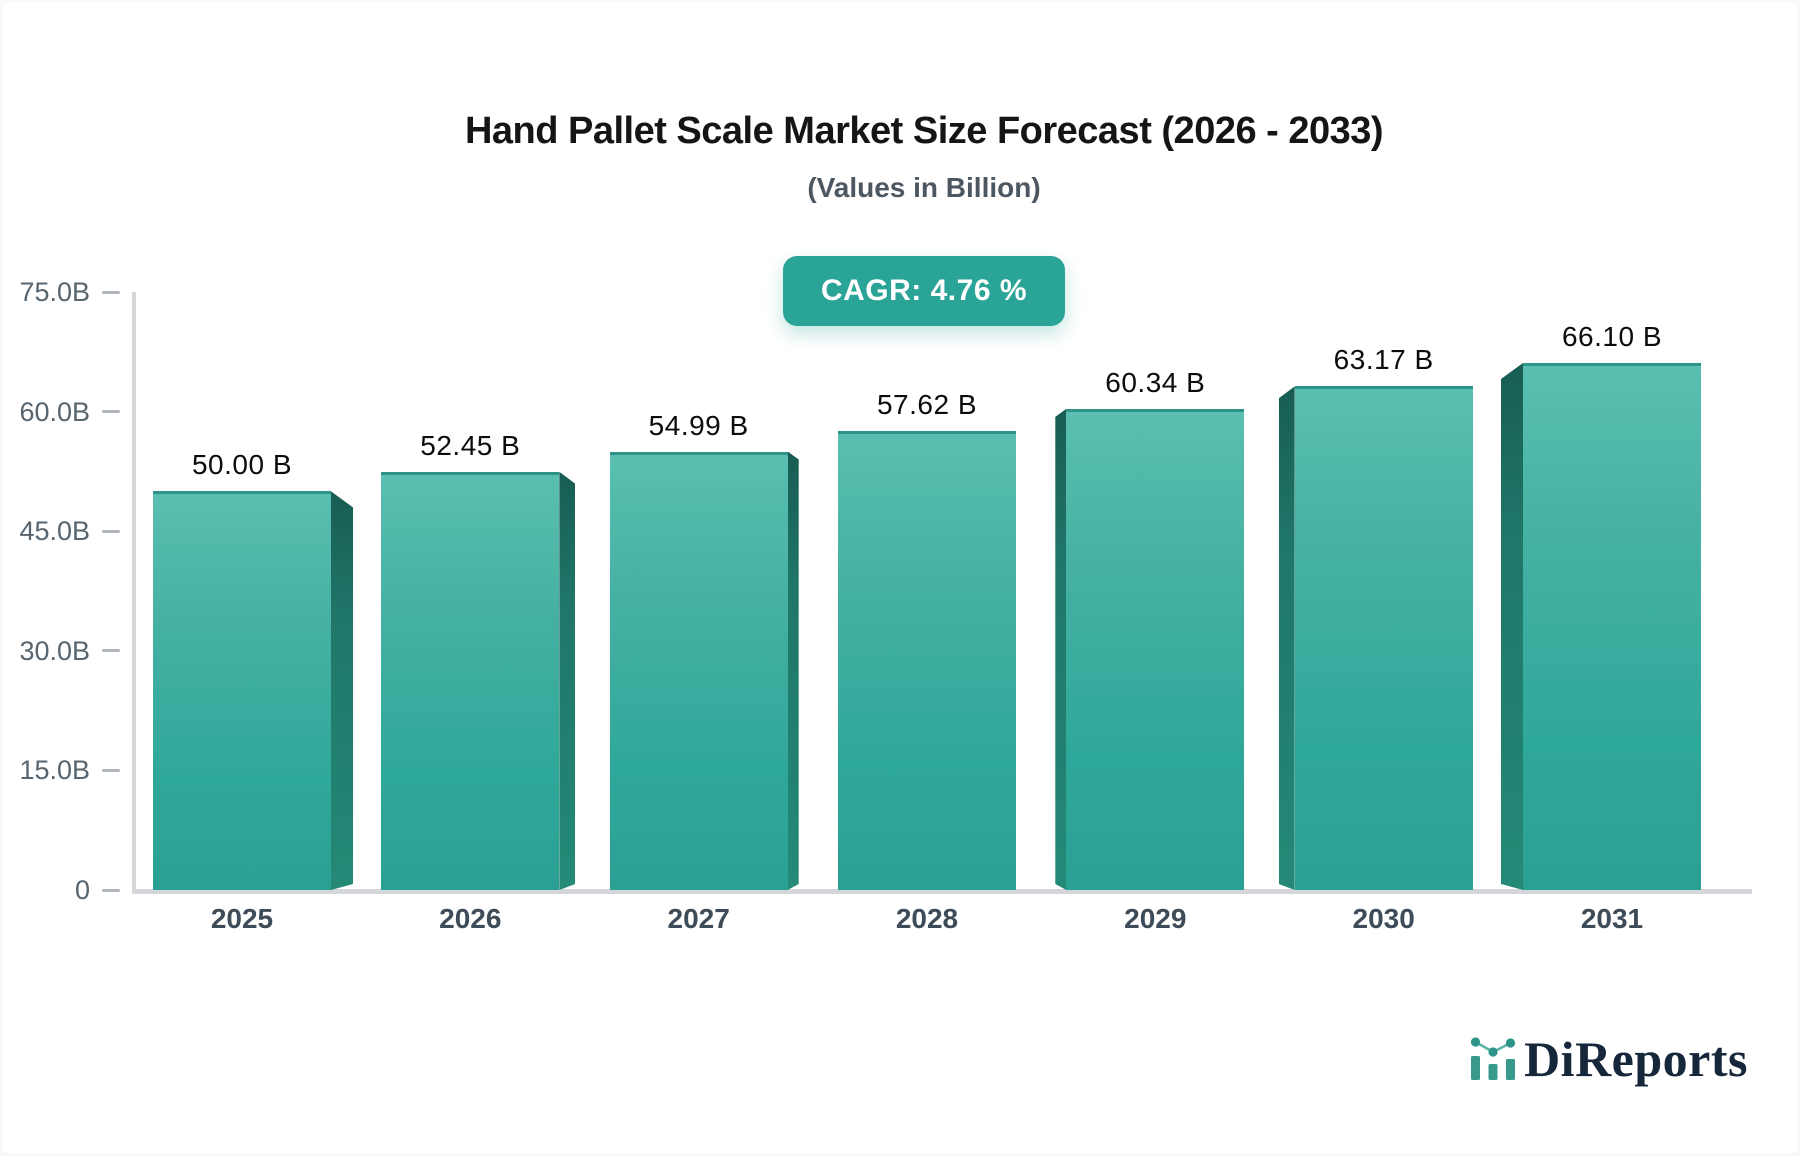 This screenshot has height=1156, width=1800. I want to click on y-tick-label: 0, so click(82, 890).